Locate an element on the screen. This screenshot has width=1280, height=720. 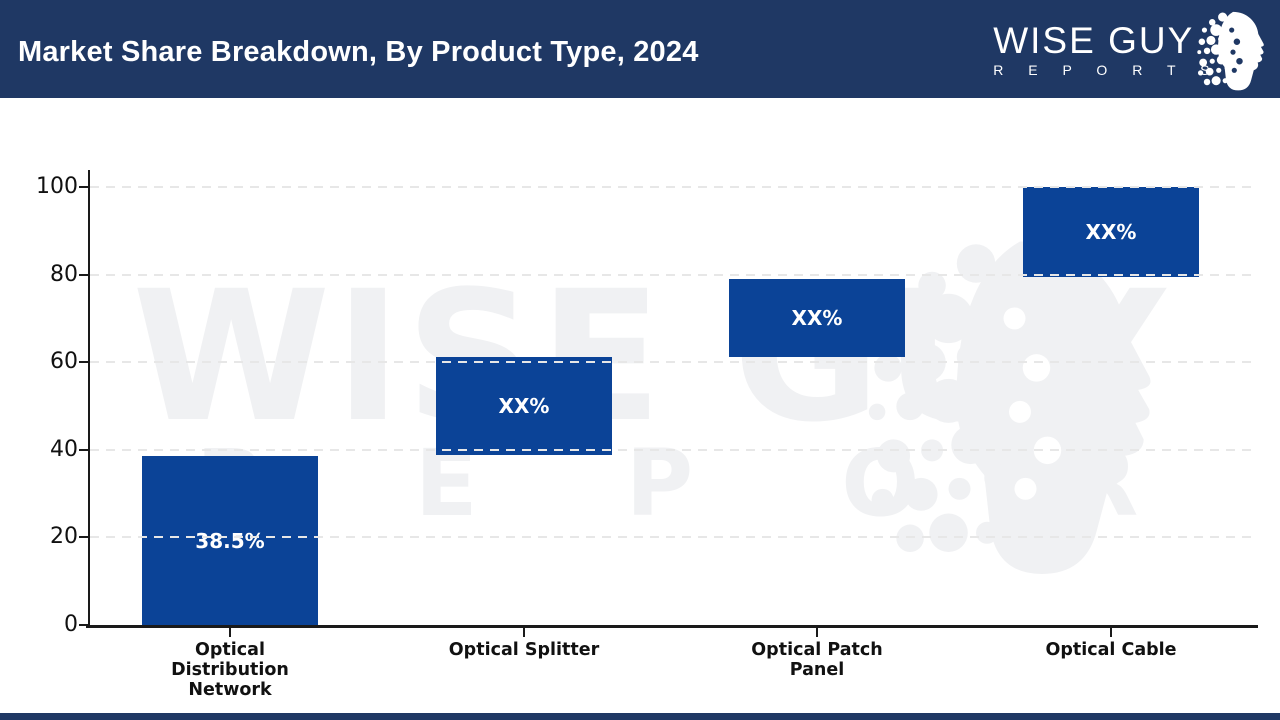
footer-bar is located at coordinates (640, 716).